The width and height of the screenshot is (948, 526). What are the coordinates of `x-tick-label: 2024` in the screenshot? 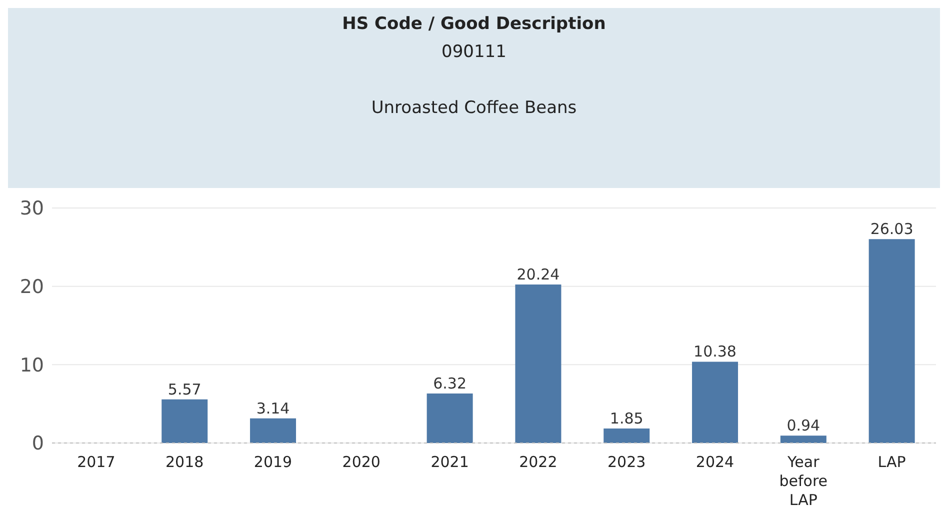 It's located at (715, 462).